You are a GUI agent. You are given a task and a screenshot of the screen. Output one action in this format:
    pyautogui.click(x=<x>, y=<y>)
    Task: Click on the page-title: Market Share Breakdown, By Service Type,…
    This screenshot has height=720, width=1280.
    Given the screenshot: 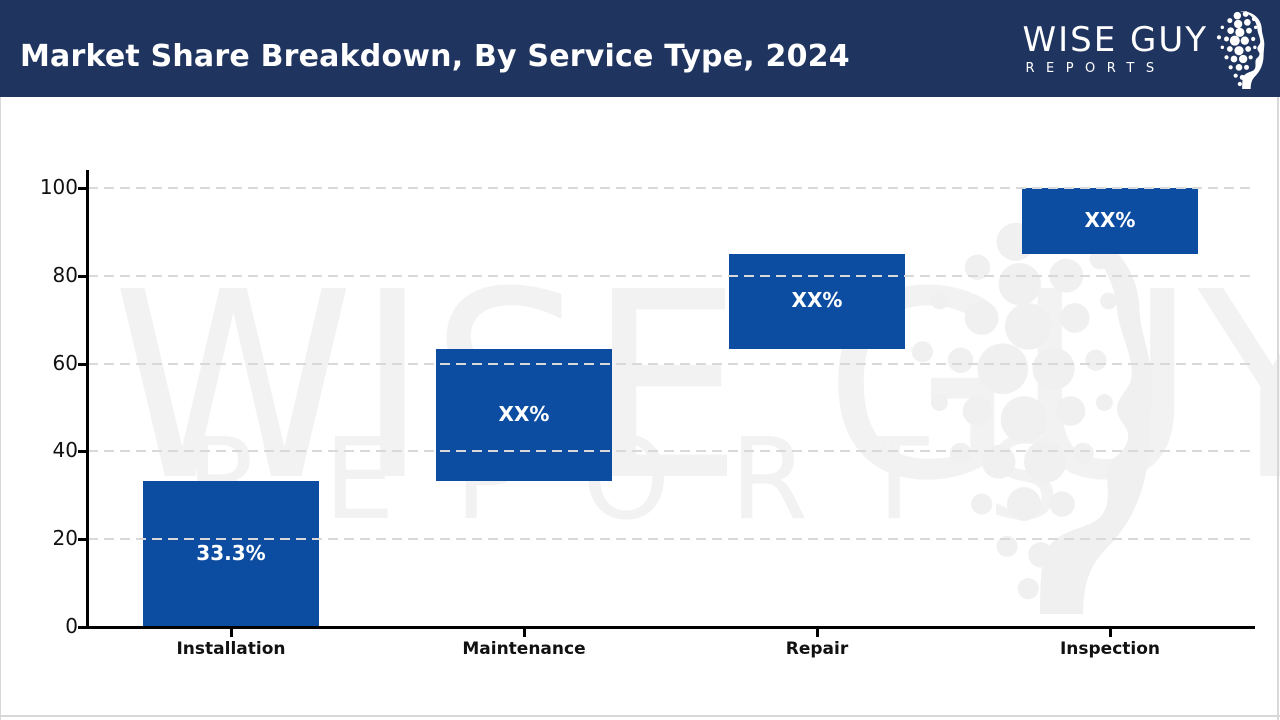 What is the action you would take?
    pyautogui.click(x=435, y=56)
    